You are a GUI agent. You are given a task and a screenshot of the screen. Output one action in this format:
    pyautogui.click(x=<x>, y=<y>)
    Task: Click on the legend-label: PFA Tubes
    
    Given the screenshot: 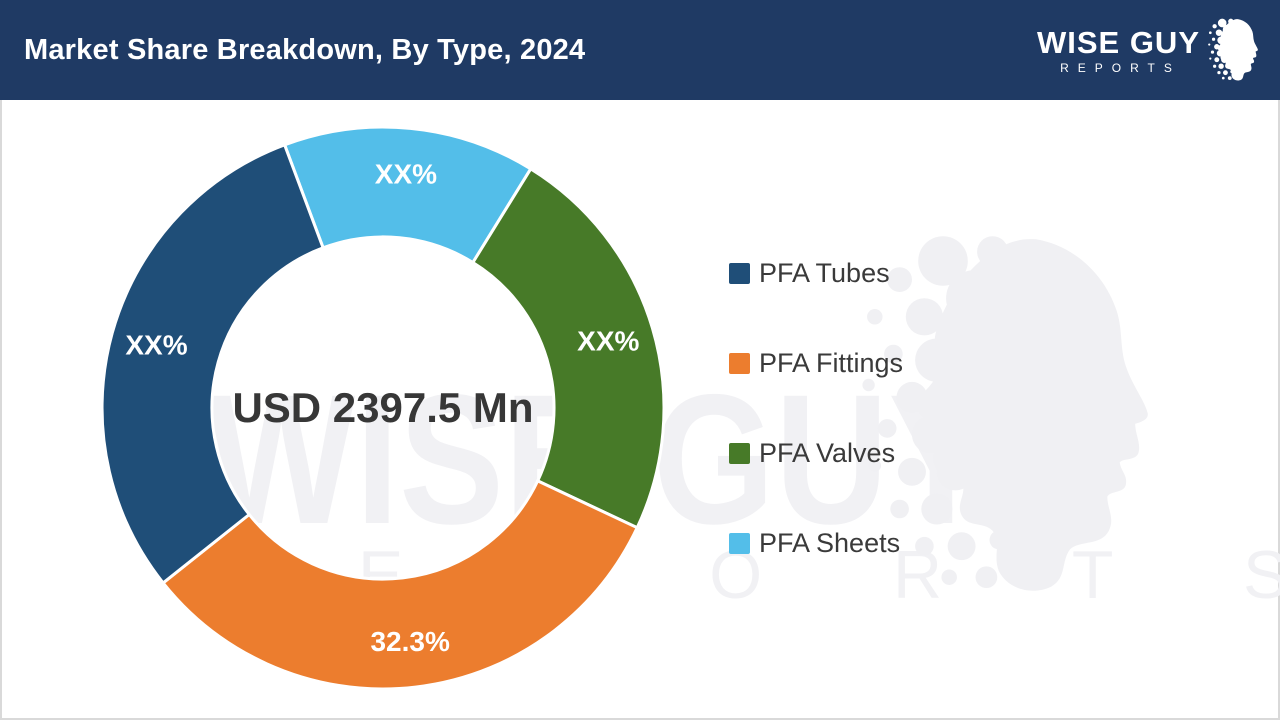 What is the action you would take?
    pyautogui.click(x=824, y=272)
    